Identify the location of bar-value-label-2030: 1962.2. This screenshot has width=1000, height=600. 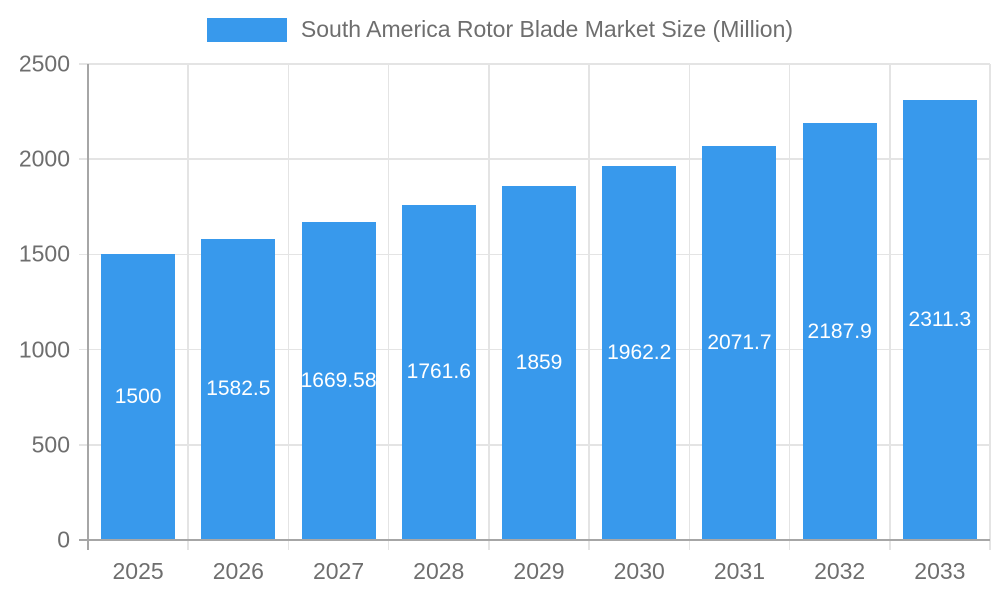
(639, 353).